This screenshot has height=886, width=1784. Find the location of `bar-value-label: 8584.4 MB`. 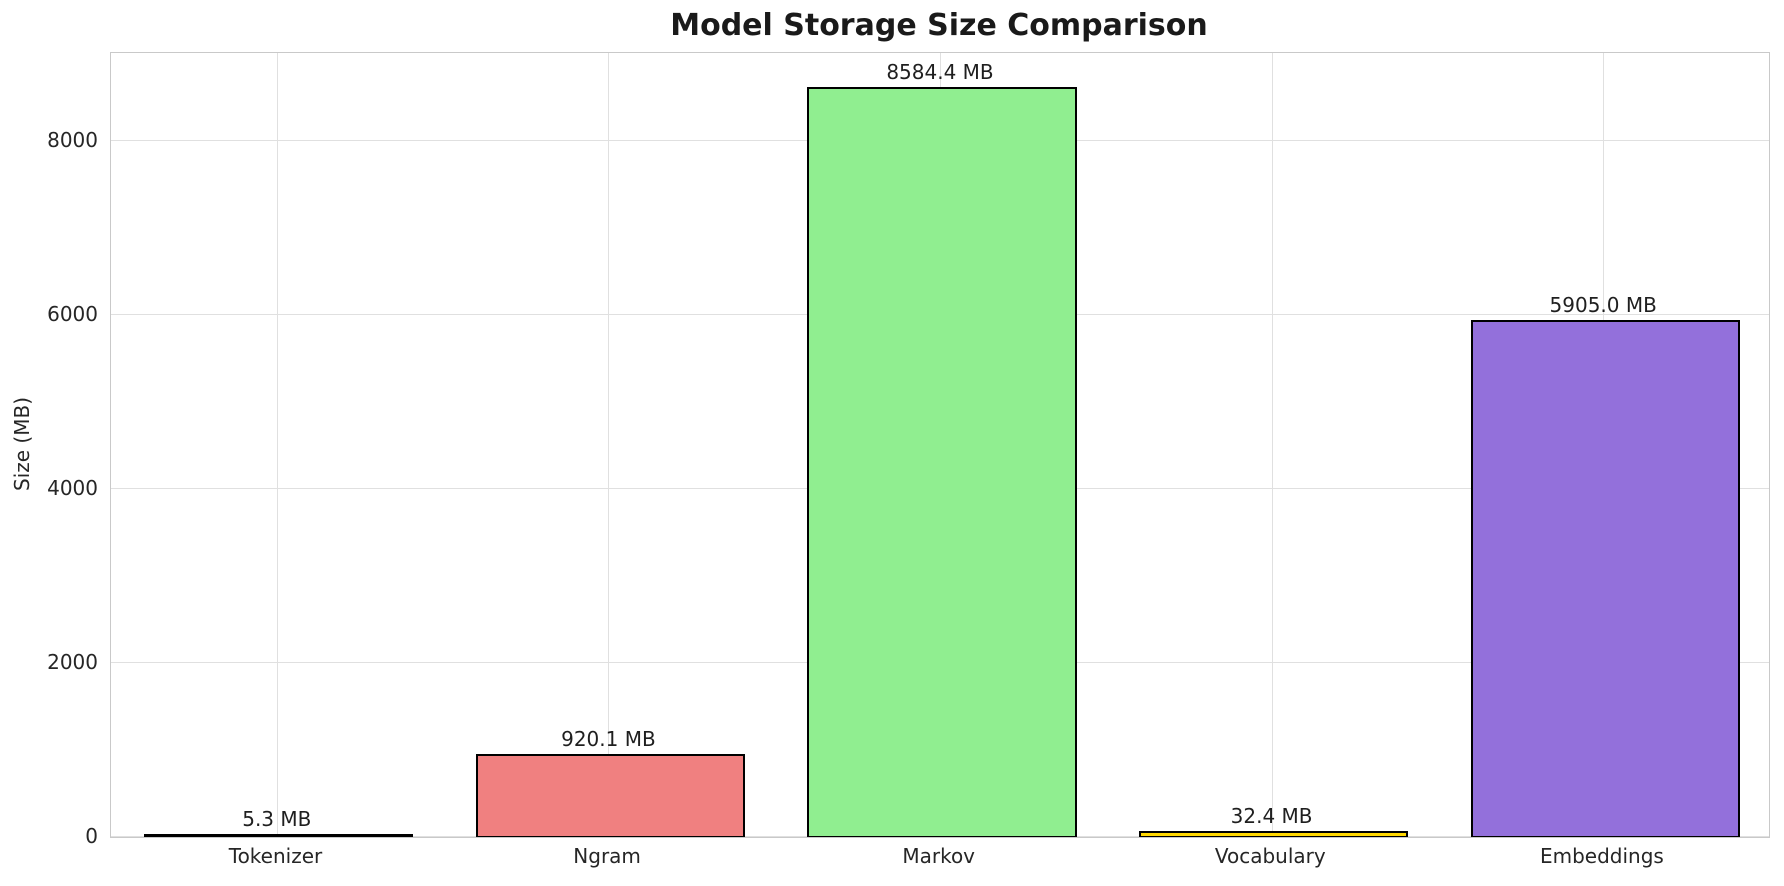

bar-value-label: 8584.4 MB is located at coordinates (940, 72).